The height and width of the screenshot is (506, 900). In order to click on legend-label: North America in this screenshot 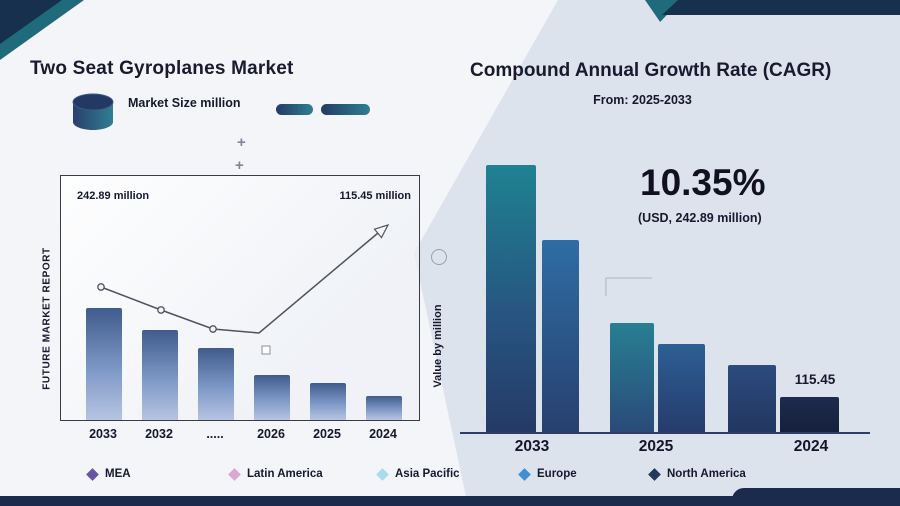, I will do `click(706, 474)`.